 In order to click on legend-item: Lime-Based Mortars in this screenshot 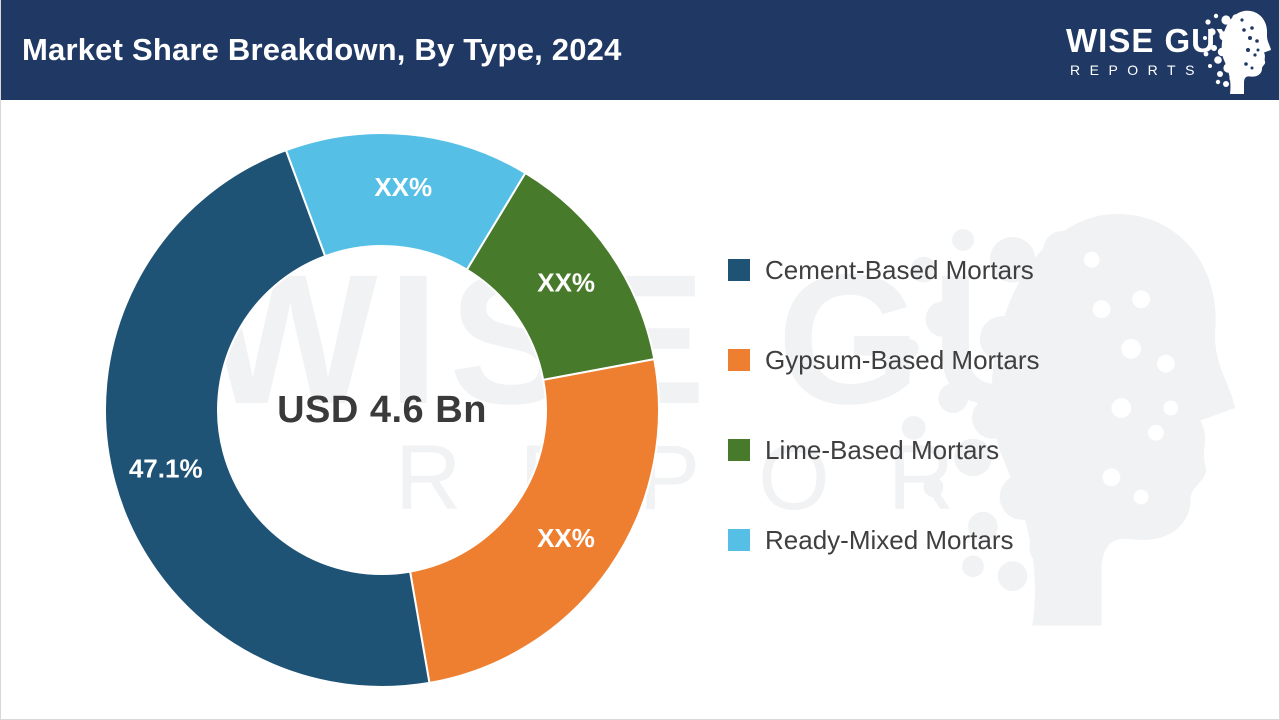, I will do `click(884, 449)`.